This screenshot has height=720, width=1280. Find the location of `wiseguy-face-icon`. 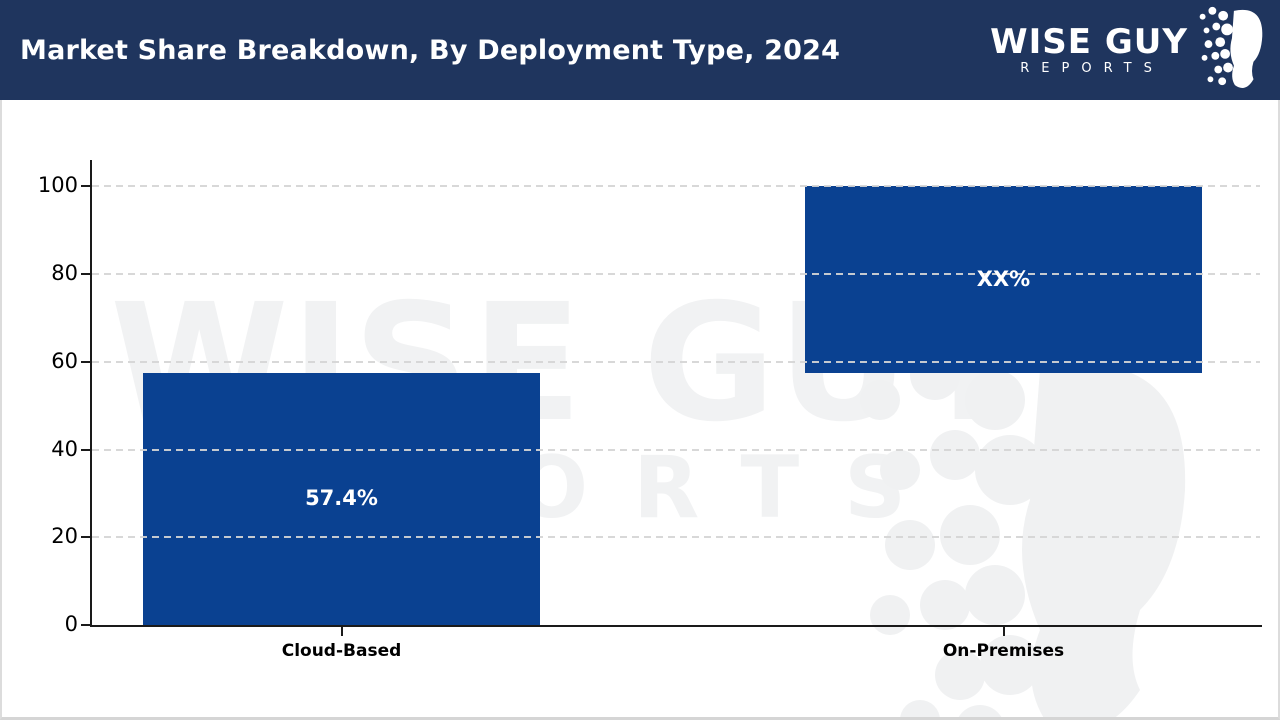

wiseguy-face-icon is located at coordinates (1230, 50).